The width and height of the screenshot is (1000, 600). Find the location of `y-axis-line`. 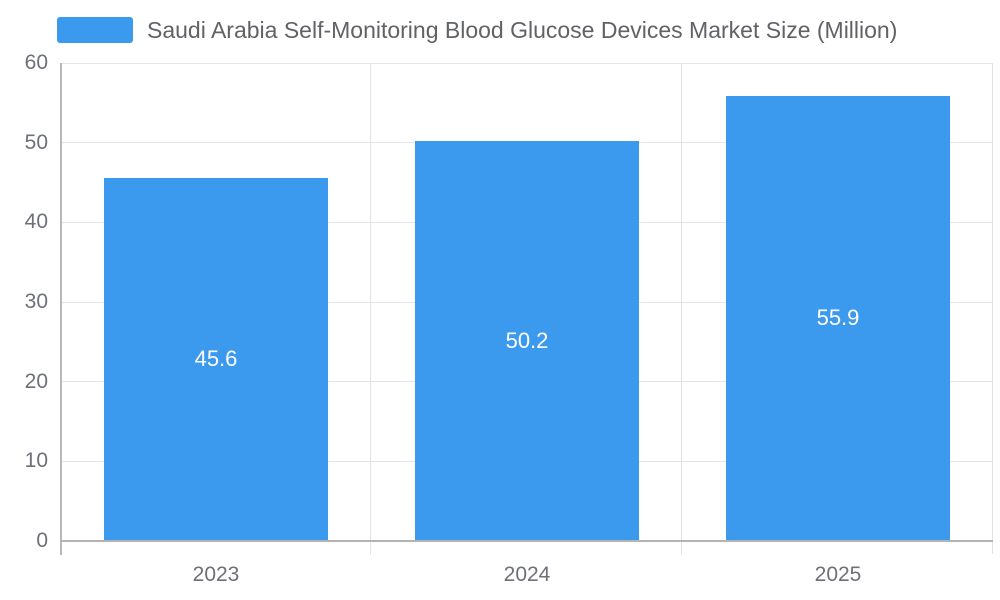

y-axis-line is located at coordinates (61, 309).